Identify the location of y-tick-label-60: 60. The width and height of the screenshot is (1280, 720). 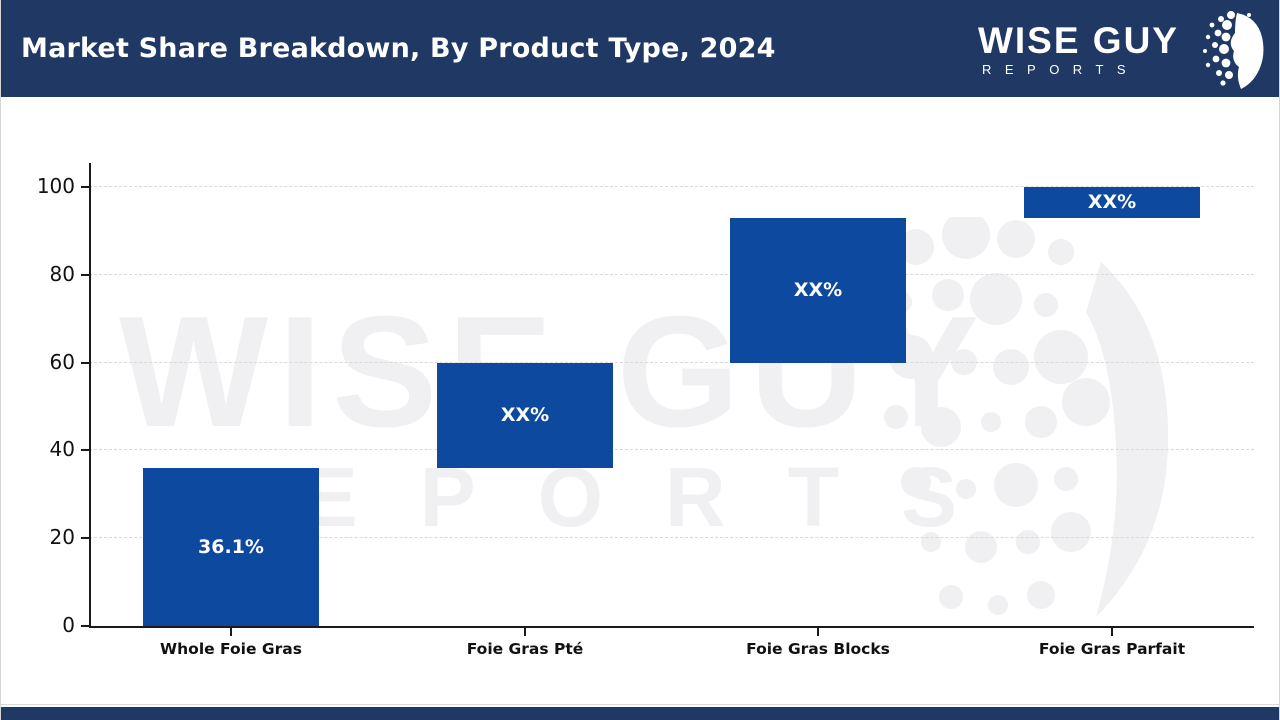
(62, 361).